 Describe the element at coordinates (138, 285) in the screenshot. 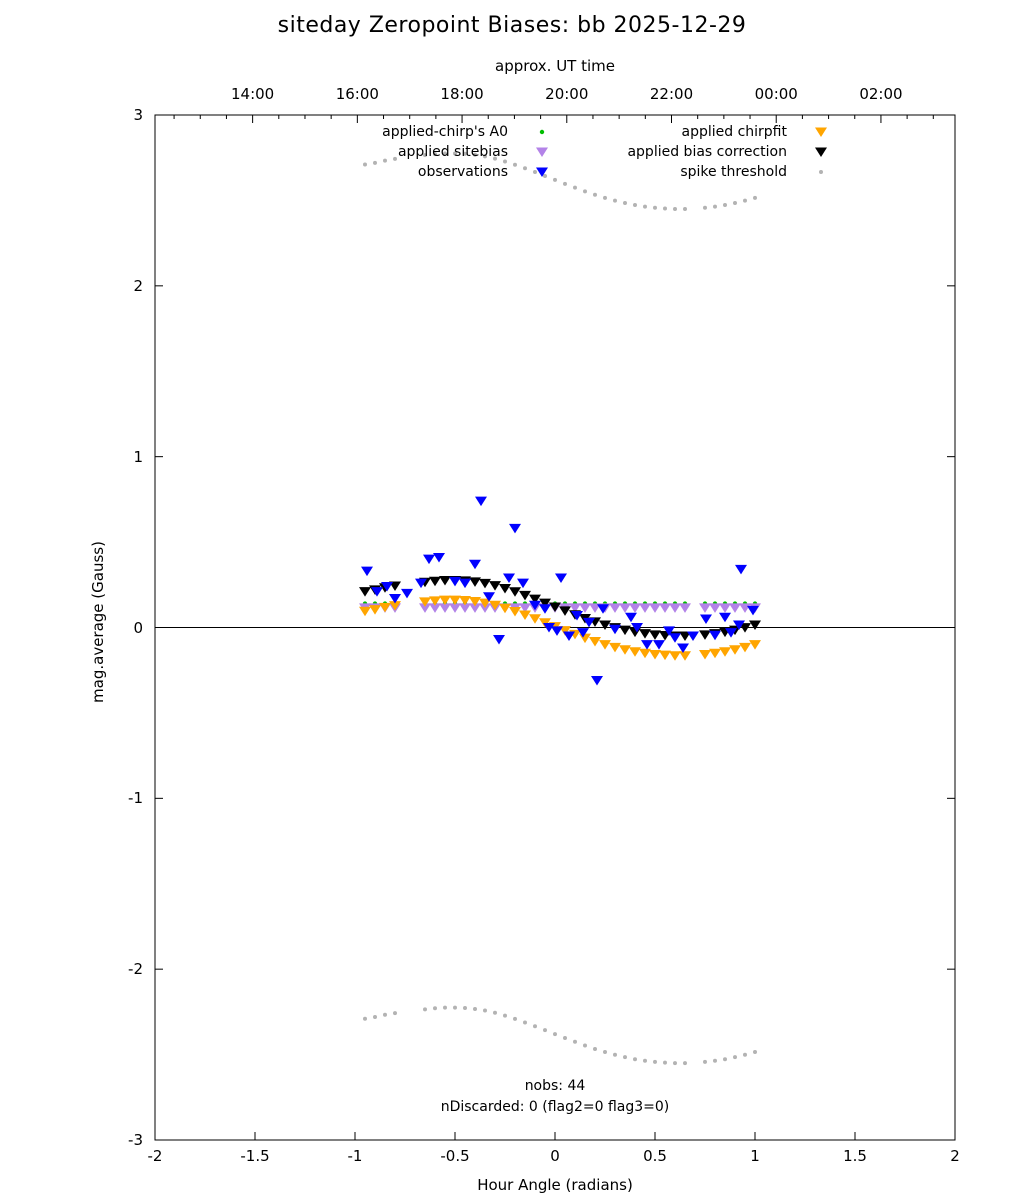

I see `y-tick-label: 2` at that location.